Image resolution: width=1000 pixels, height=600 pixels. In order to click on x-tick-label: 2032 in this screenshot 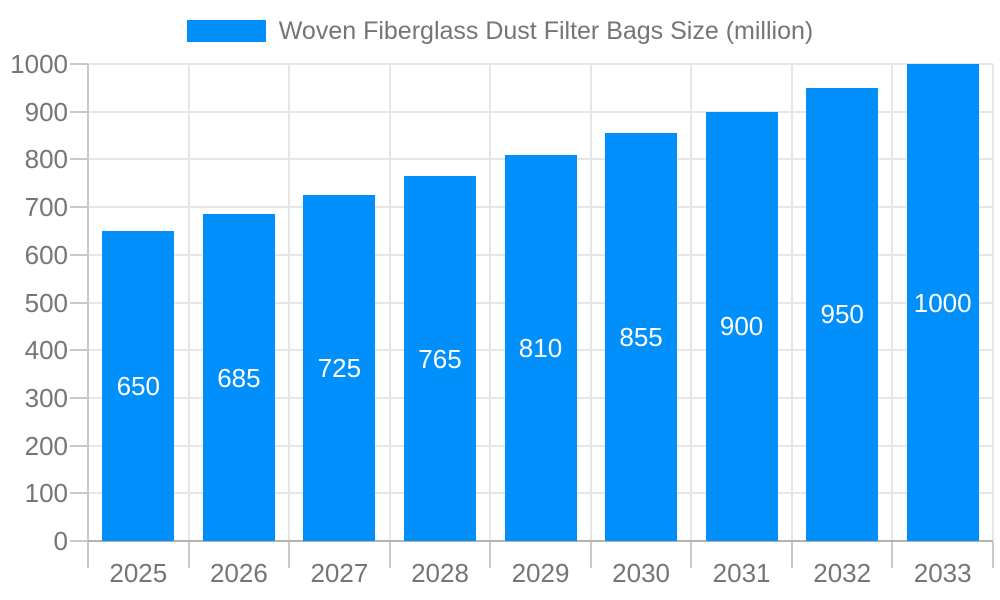, I will do `click(842, 573)`.